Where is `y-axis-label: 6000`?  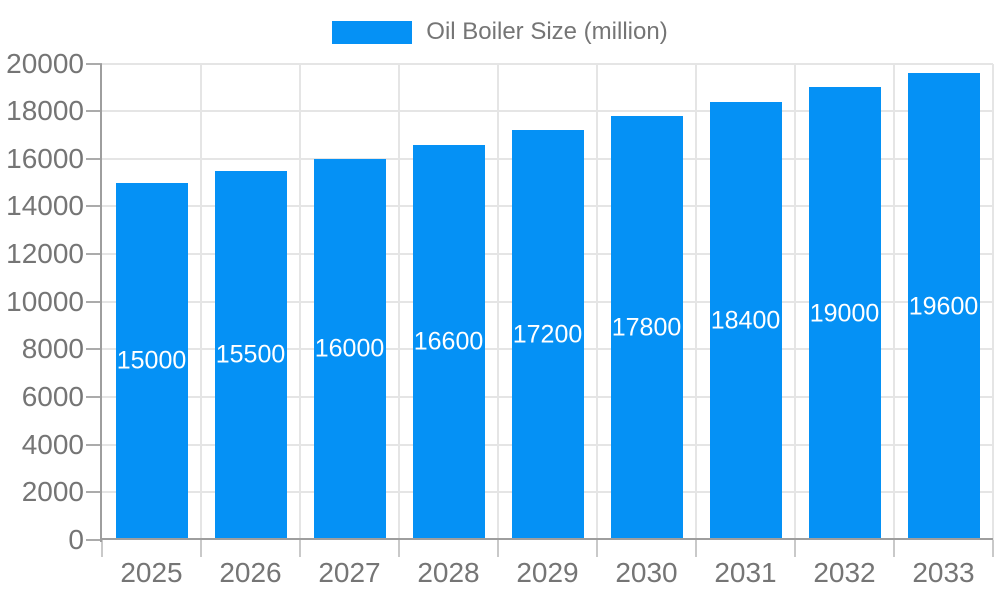
y-axis-label: 6000 is located at coordinates (52, 397).